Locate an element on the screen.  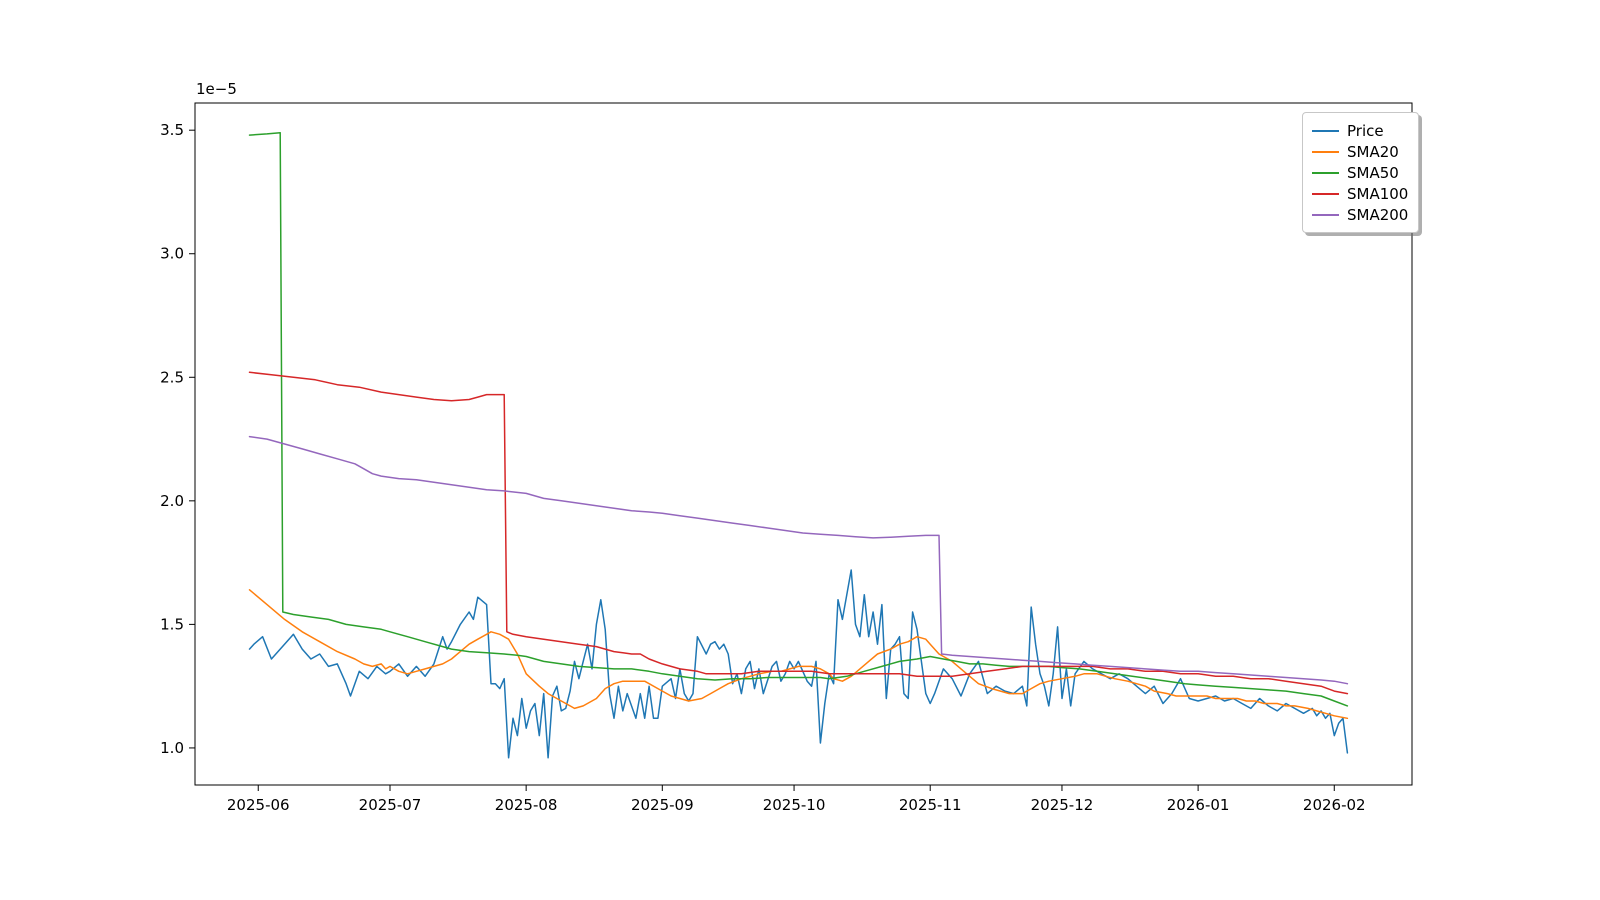
legend-swatch-sma20 is located at coordinates (1325, 151).